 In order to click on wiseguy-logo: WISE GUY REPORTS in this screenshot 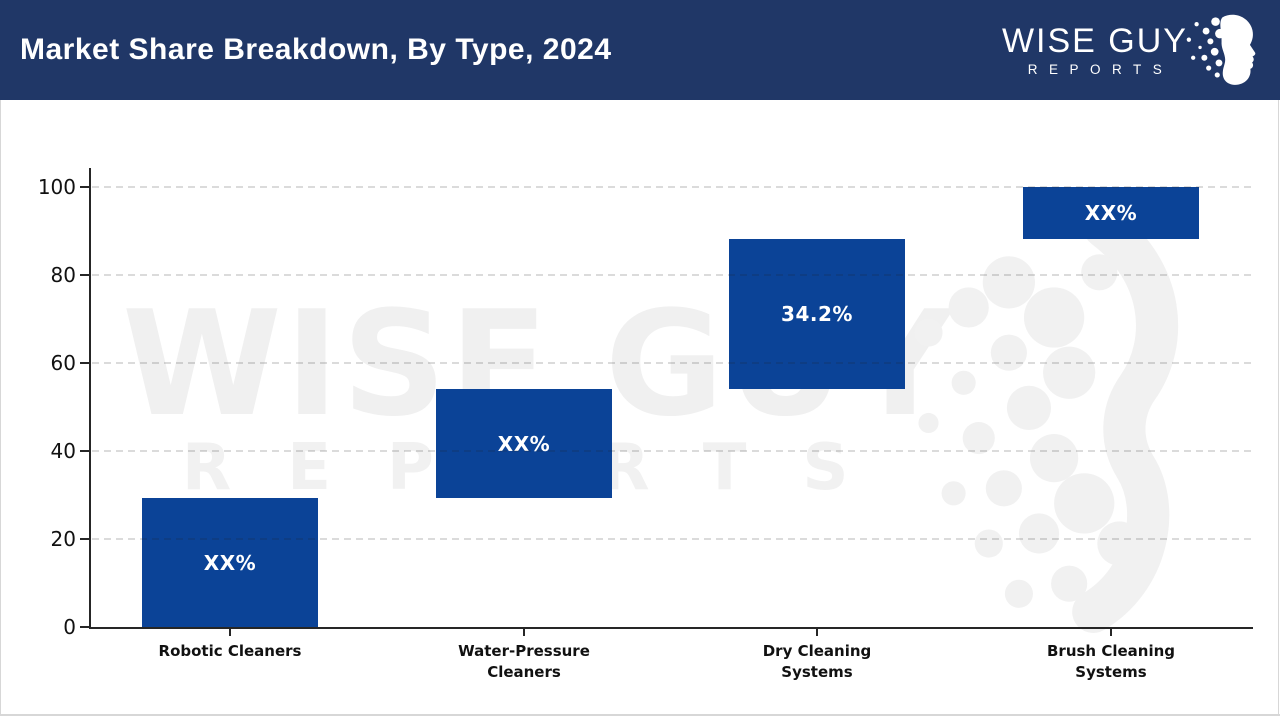, I will do `click(1135, 50)`.